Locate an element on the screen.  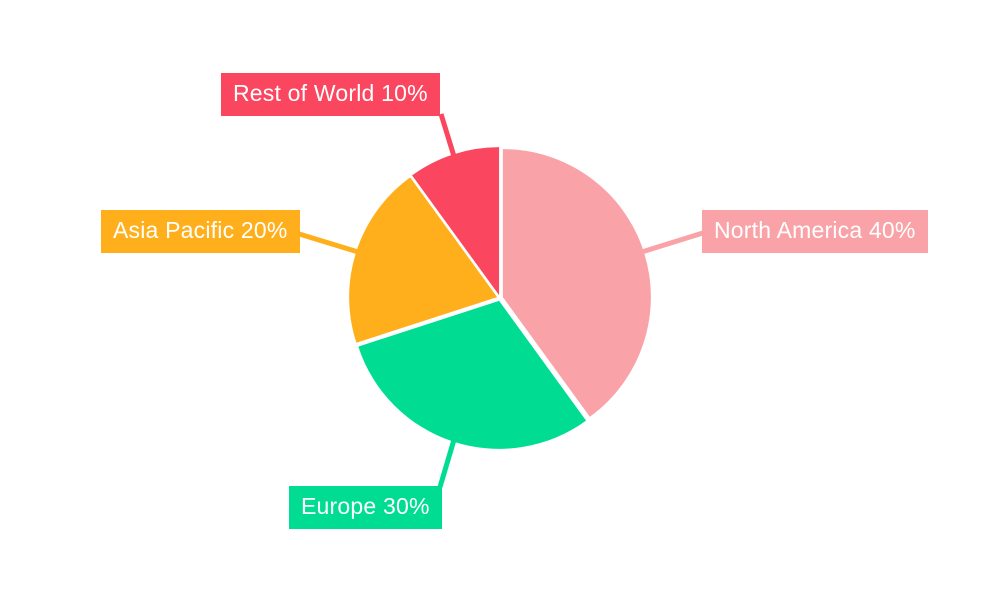
pie-label-rest-of-world: Rest of World 10% is located at coordinates (330, 94).